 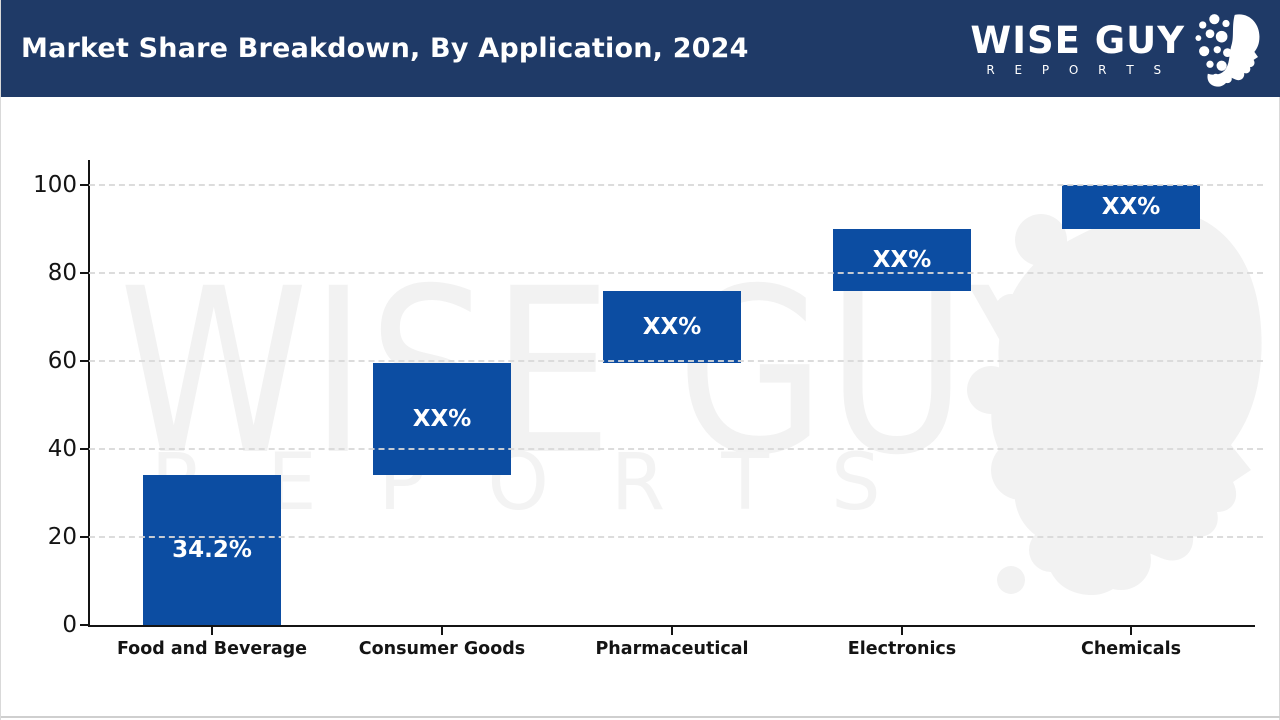 I want to click on logo-face-icon, so click(x=1227, y=50).